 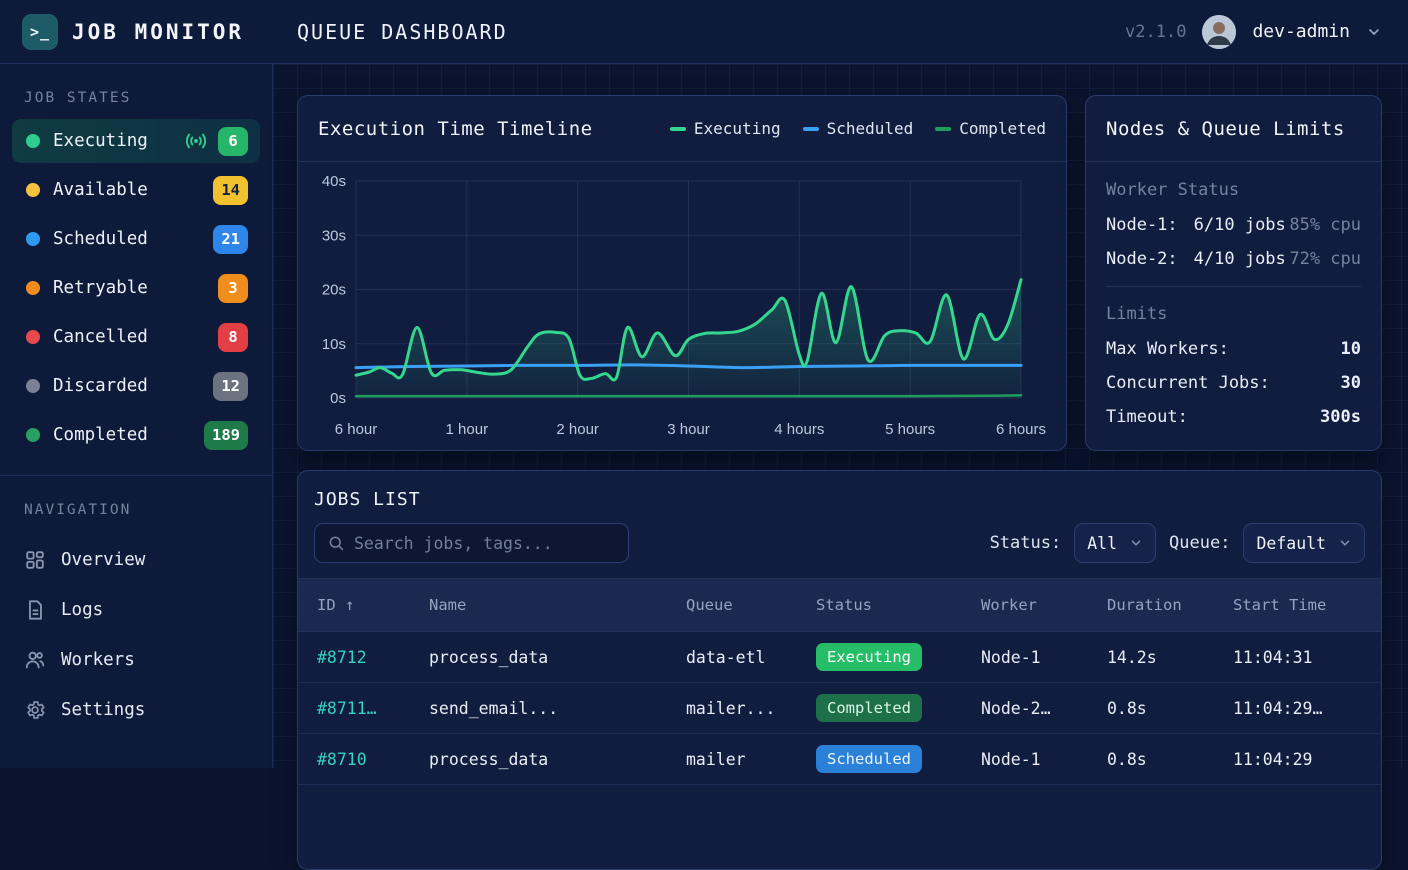 I want to click on column-header-id: ID ↑, so click(x=373, y=605).